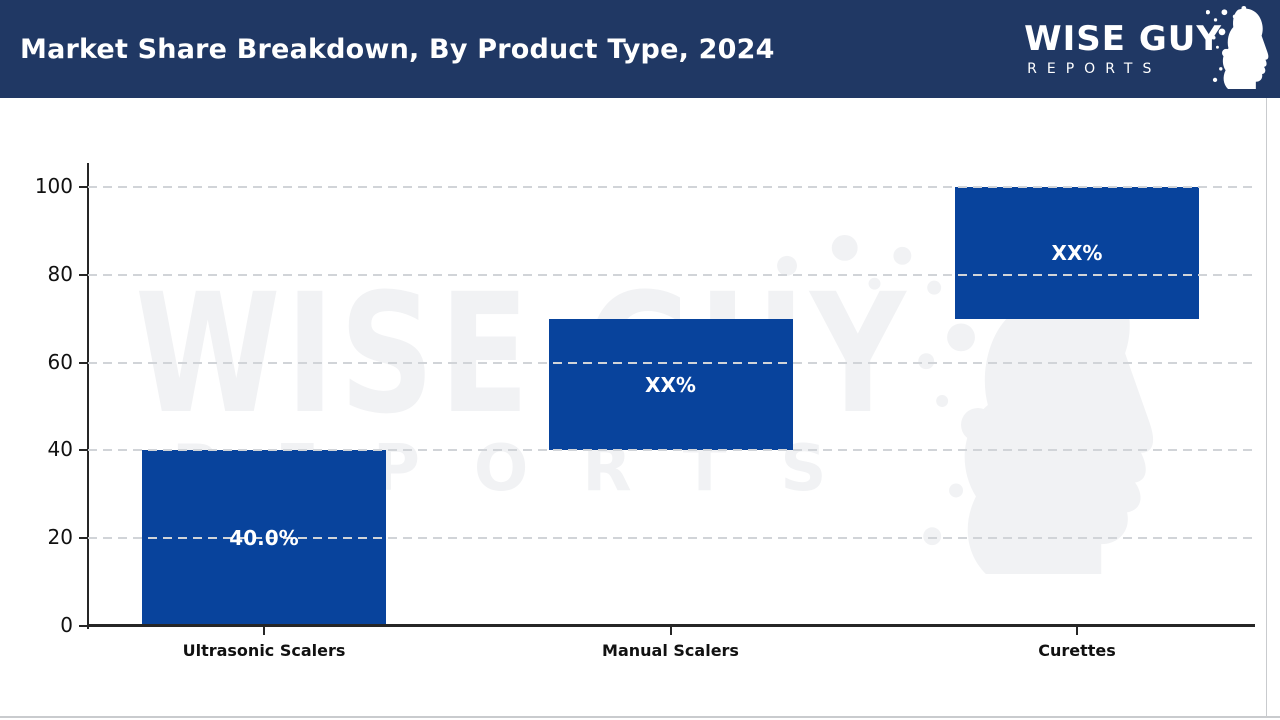 This screenshot has width=1280, height=720. I want to click on y-tick-label-0: 0, so click(66, 625).